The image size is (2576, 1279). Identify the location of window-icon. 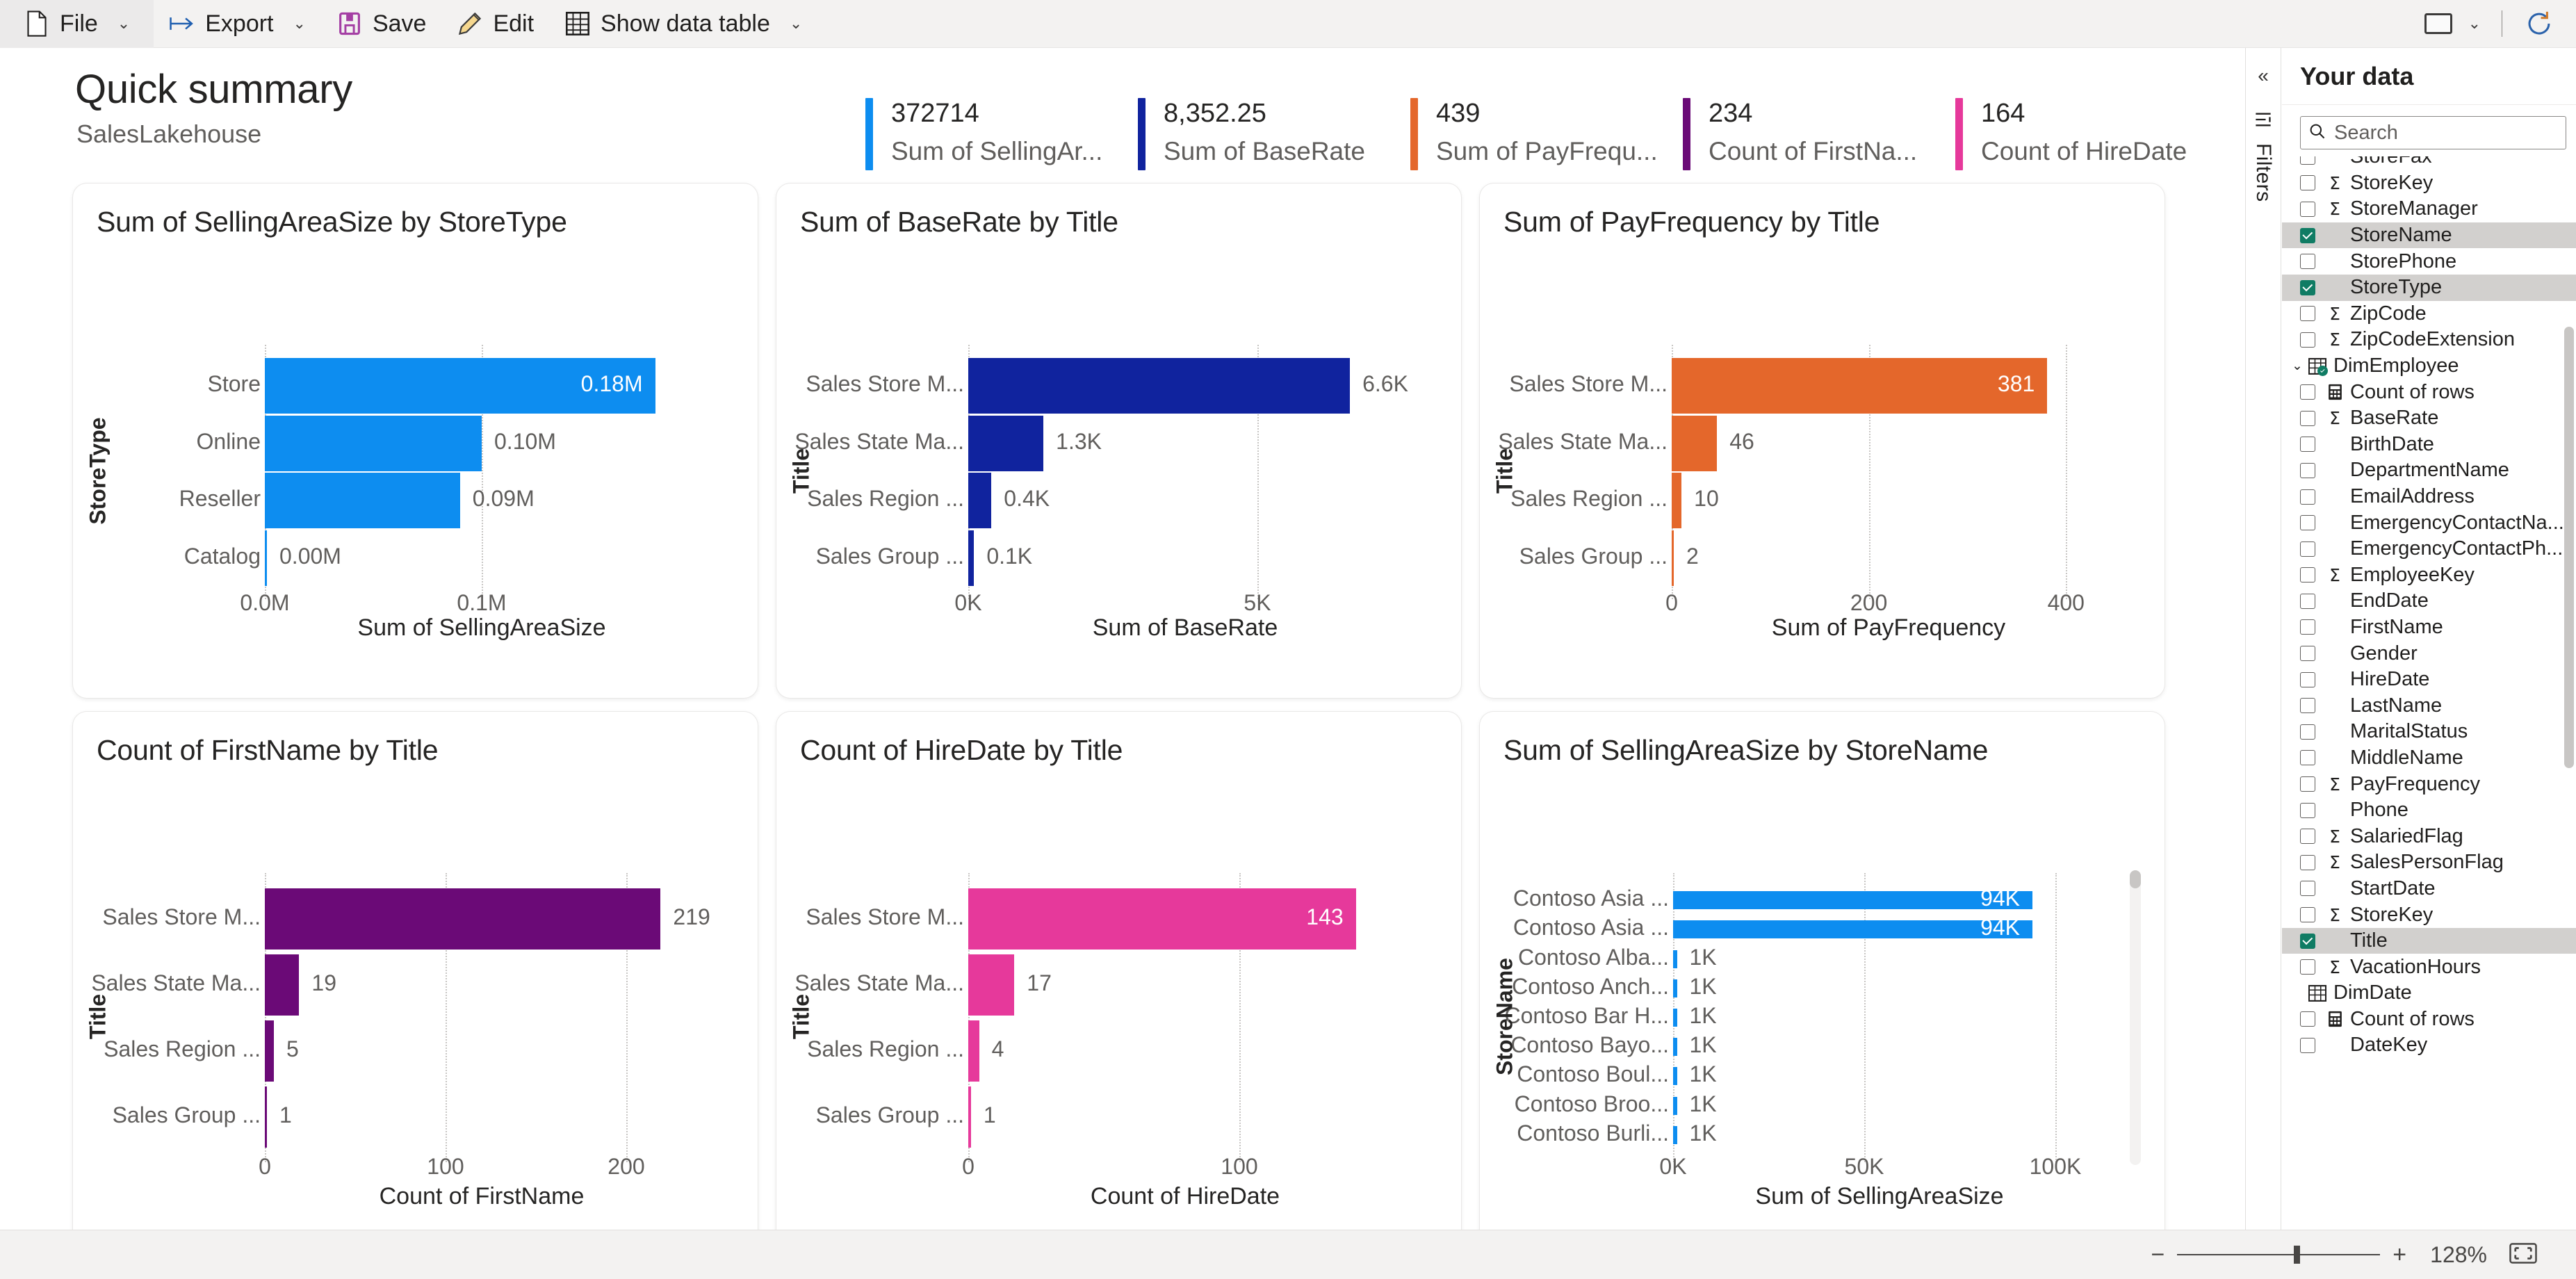
(2438, 23).